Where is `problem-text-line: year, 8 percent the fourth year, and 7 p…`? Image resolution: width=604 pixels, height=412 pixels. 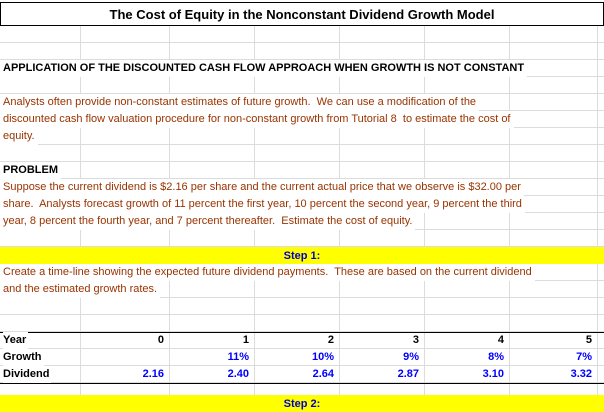
problem-text-line: year, 8 percent the fourth year, and 7 p… is located at coordinates (208, 221).